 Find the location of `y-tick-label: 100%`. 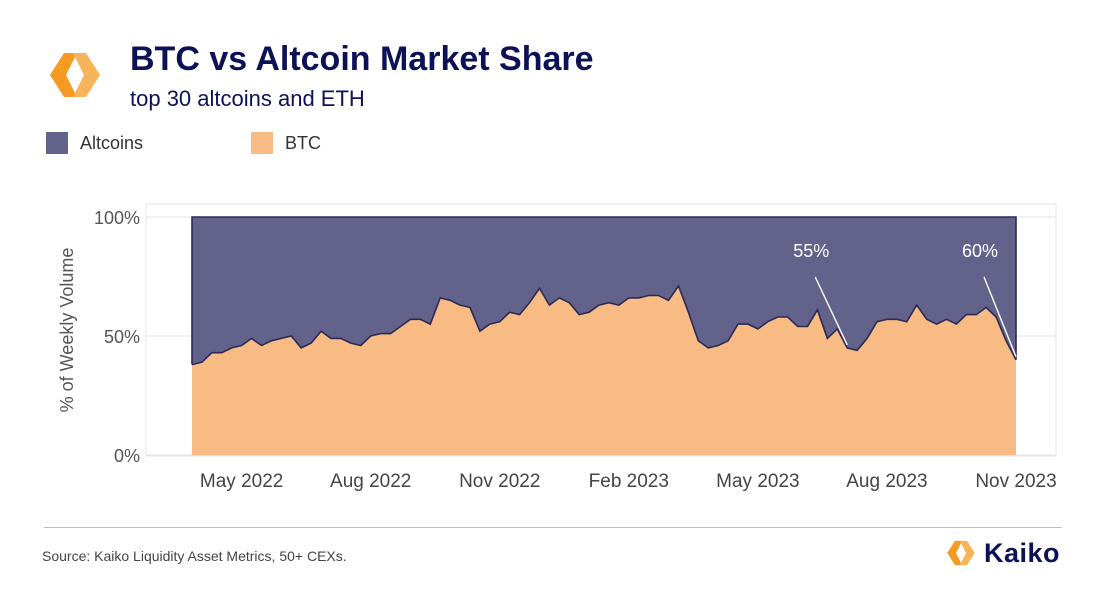

y-tick-label: 100% is located at coordinates (117, 218).